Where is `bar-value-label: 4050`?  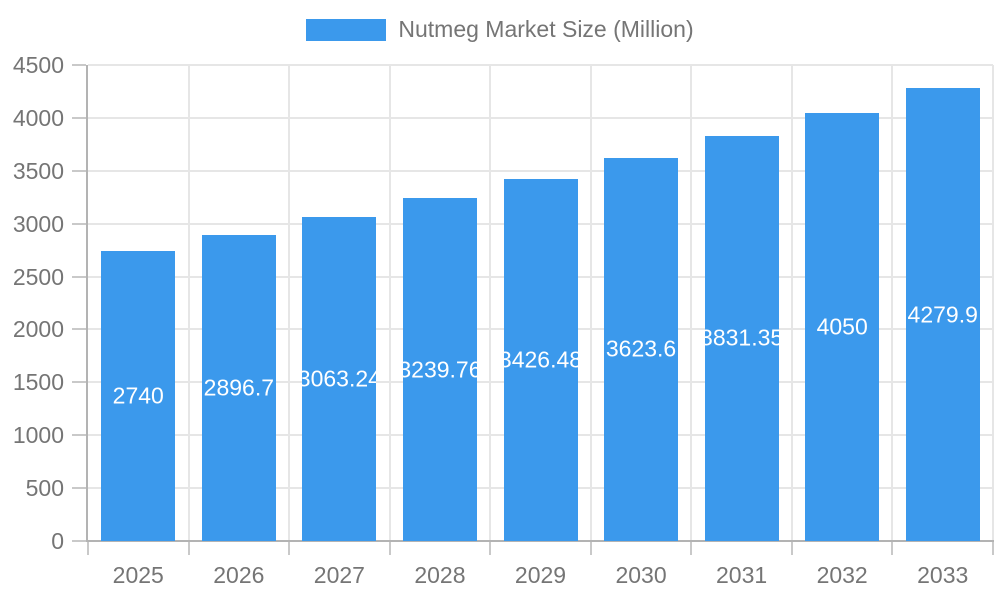 bar-value-label: 4050 is located at coordinates (842, 326).